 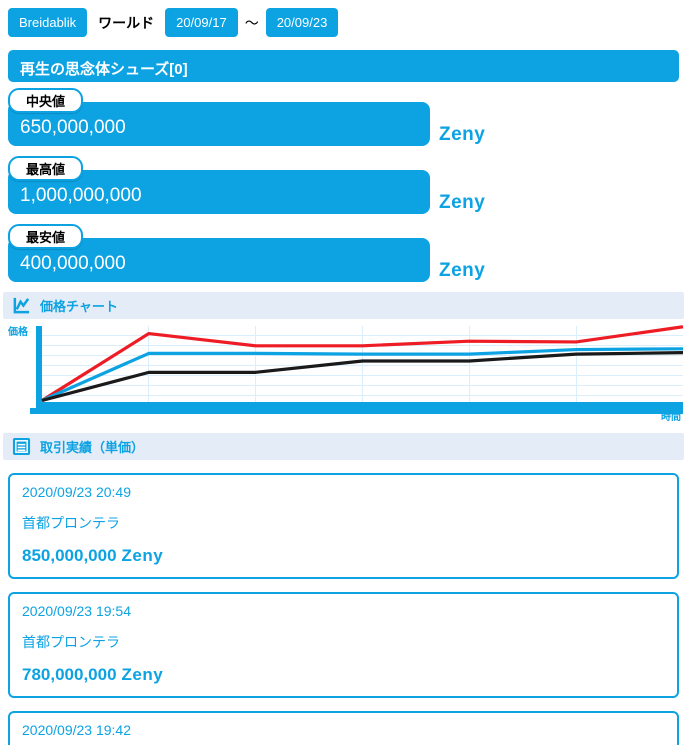 What do you see at coordinates (302, 22) in the screenshot?
I see `date-to-button: 20/09/23` at bounding box center [302, 22].